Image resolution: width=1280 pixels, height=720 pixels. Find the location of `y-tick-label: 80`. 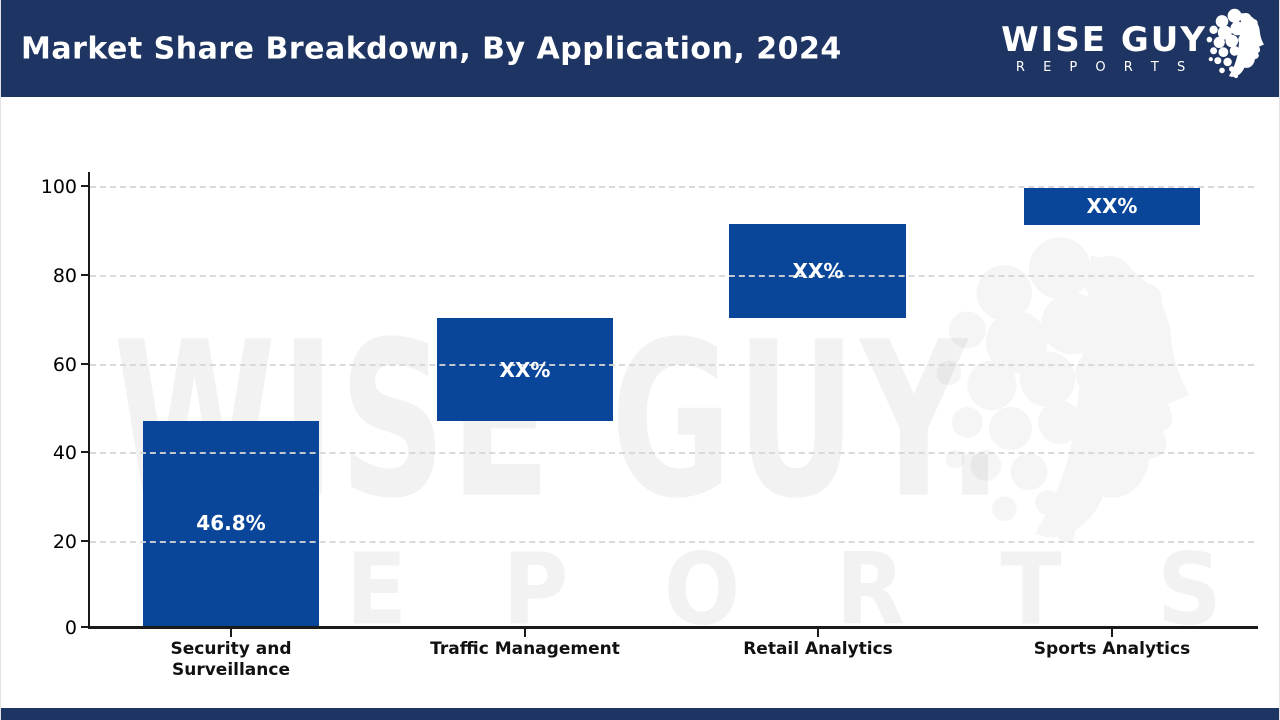

y-tick-label: 80 is located at coordinates (64, 276).